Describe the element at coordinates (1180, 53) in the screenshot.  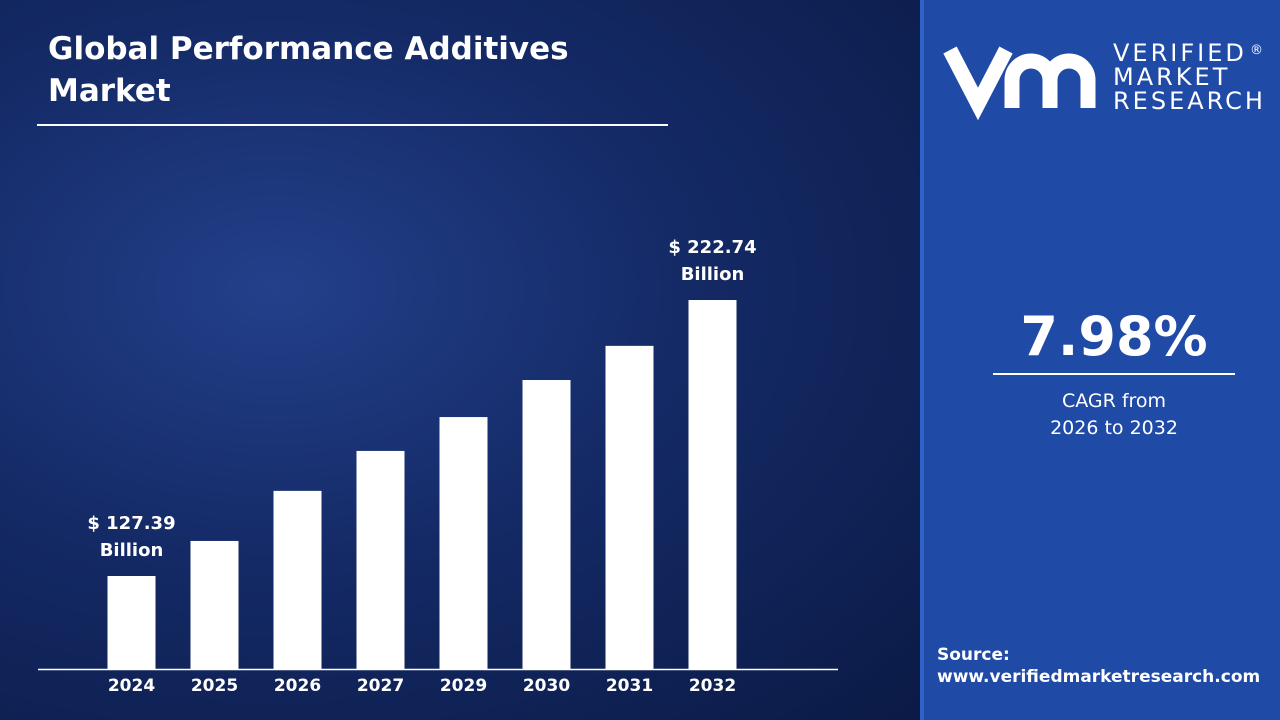
I see `logo-text: VERIFIED` at that location.